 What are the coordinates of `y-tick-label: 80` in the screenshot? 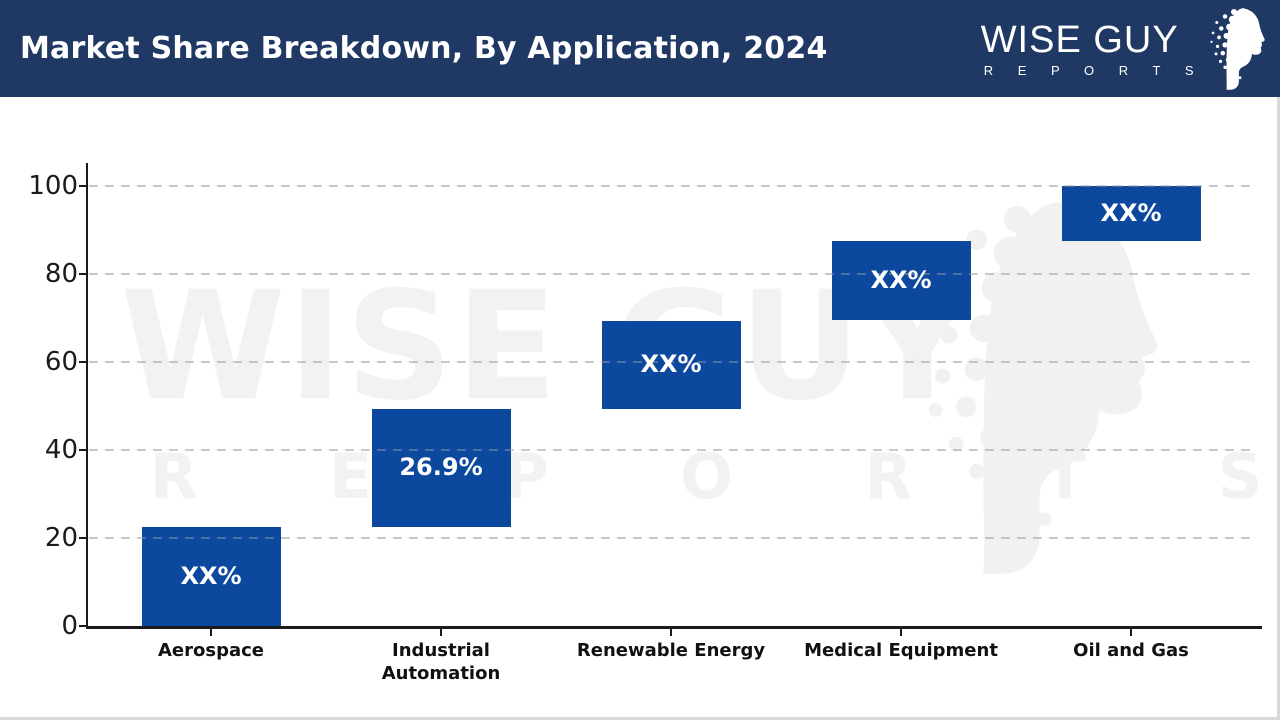 It's located at (61, 274).